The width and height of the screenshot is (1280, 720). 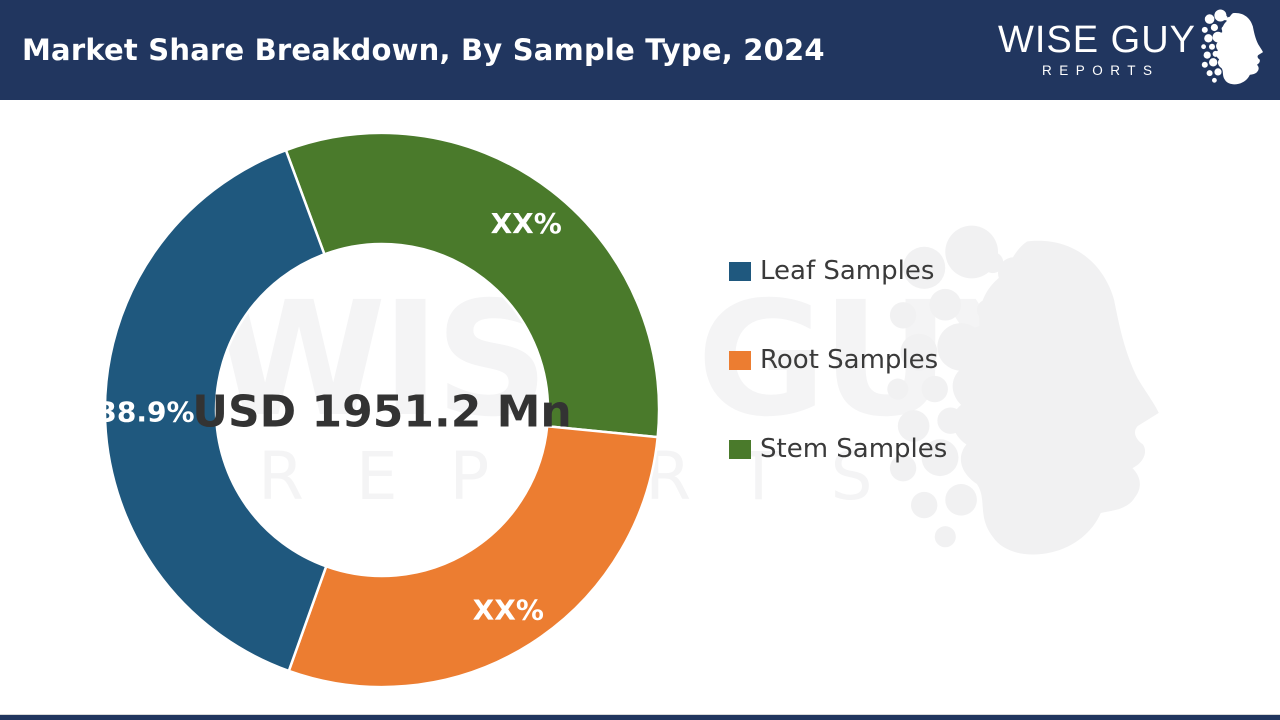 What do you see at coordinates (145, 411) in the screenshot?
I see `donut-segment-value-label: 38.9%` at bounding box center [145, 411].